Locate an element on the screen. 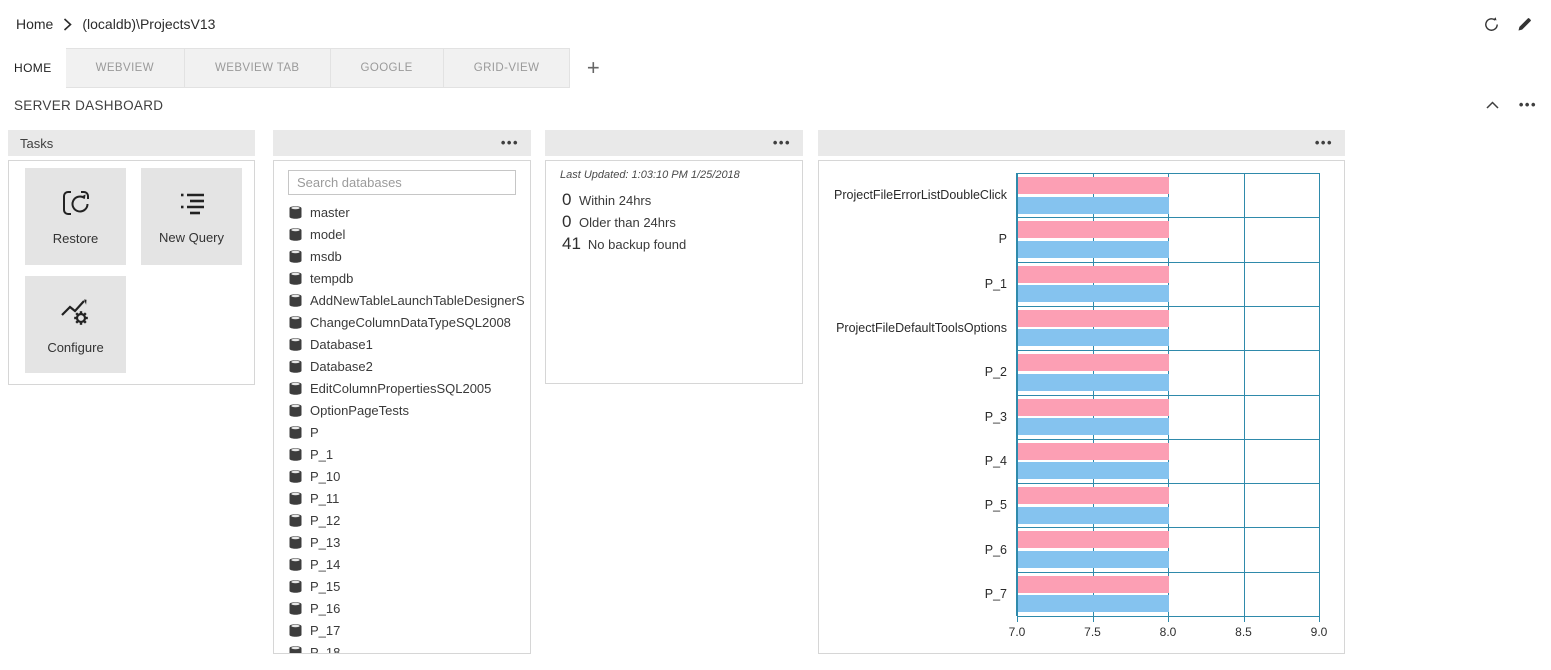  database-list-item: P_15 is located at coordinates (409, 586).